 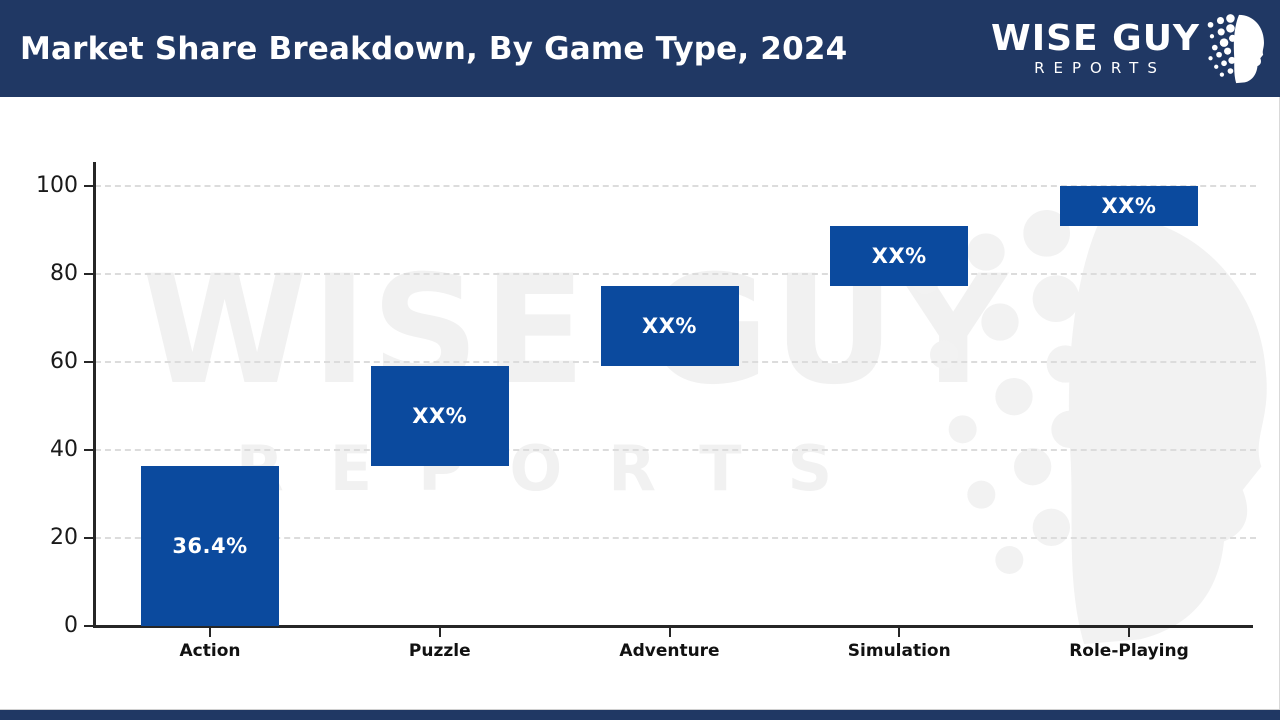 I want to click on x-tick-label-adventure: Adventure, so click(x=669, y=651).